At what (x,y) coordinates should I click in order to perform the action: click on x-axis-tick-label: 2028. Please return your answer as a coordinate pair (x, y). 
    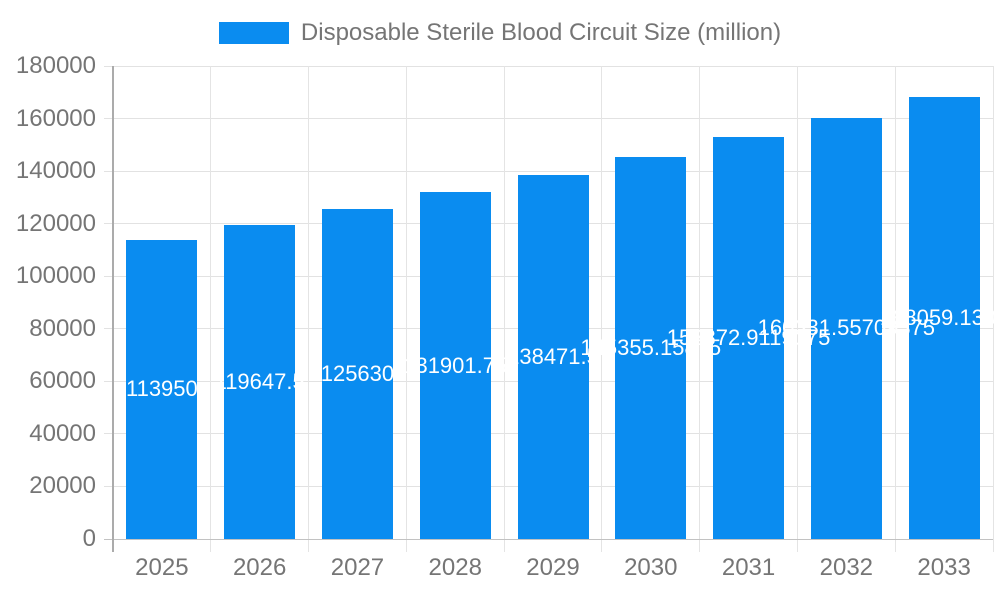
    Looking at the image, I should click on (455, 567).